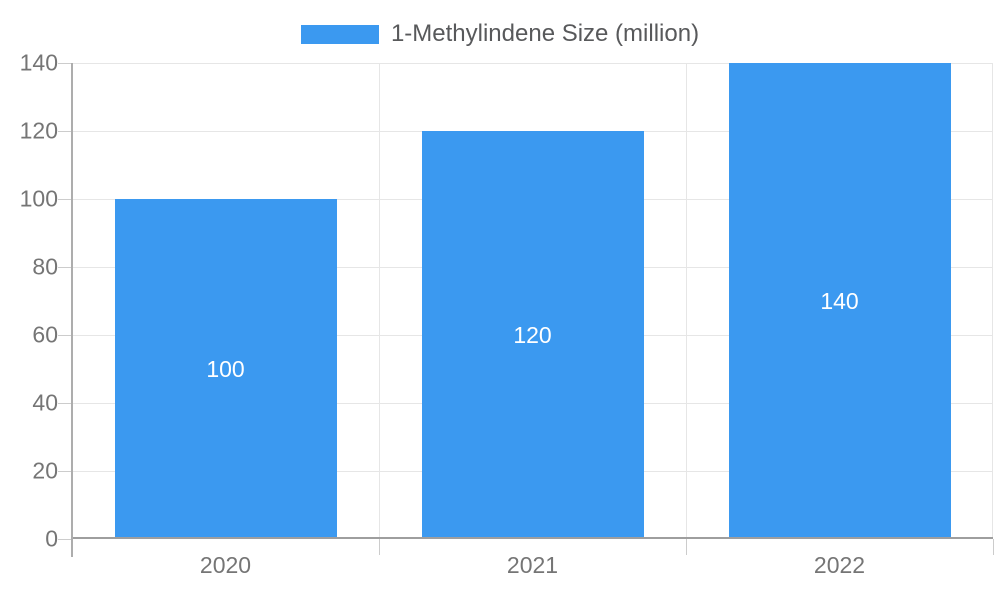 The width and height of the screenshot is (1000, 600). I want to click on bar-2020: 100, so click(225, 369).